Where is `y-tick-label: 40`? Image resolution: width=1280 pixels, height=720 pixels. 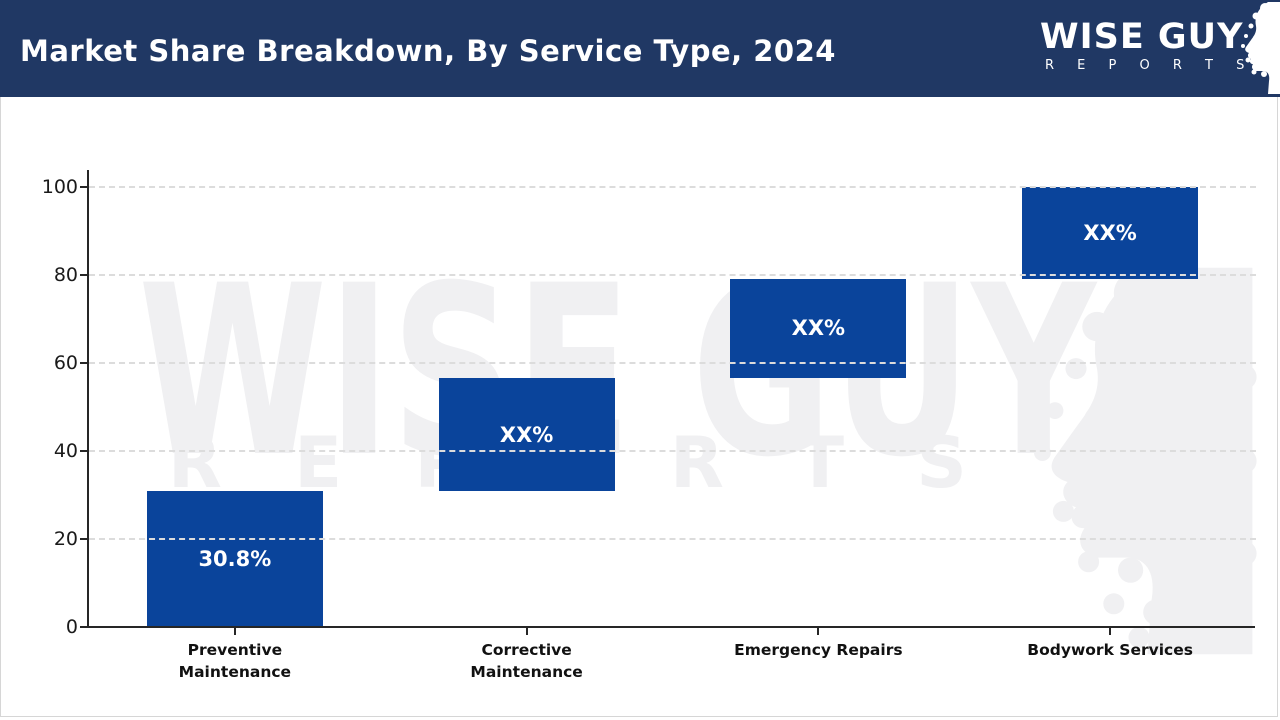
y-tick-label: 40 is located at coordinates (65, 451).